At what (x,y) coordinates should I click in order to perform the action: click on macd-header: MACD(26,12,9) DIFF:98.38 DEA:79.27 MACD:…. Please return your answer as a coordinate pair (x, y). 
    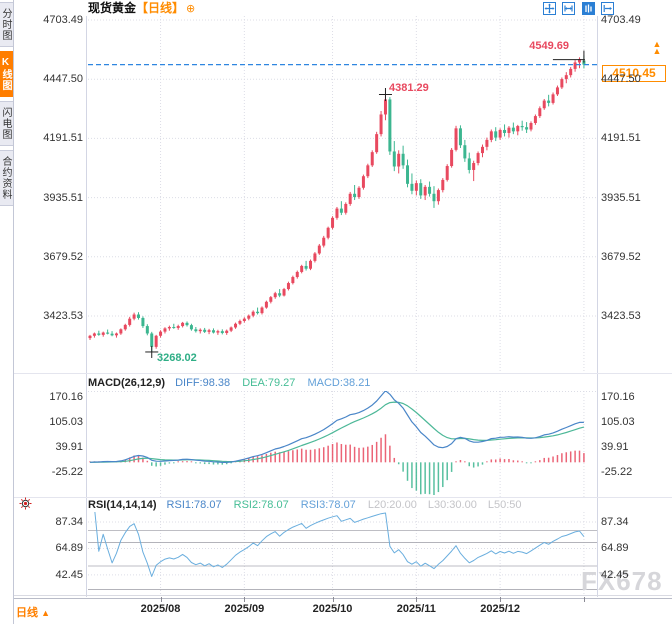
    Looking at the image, I should click on (233, 383).